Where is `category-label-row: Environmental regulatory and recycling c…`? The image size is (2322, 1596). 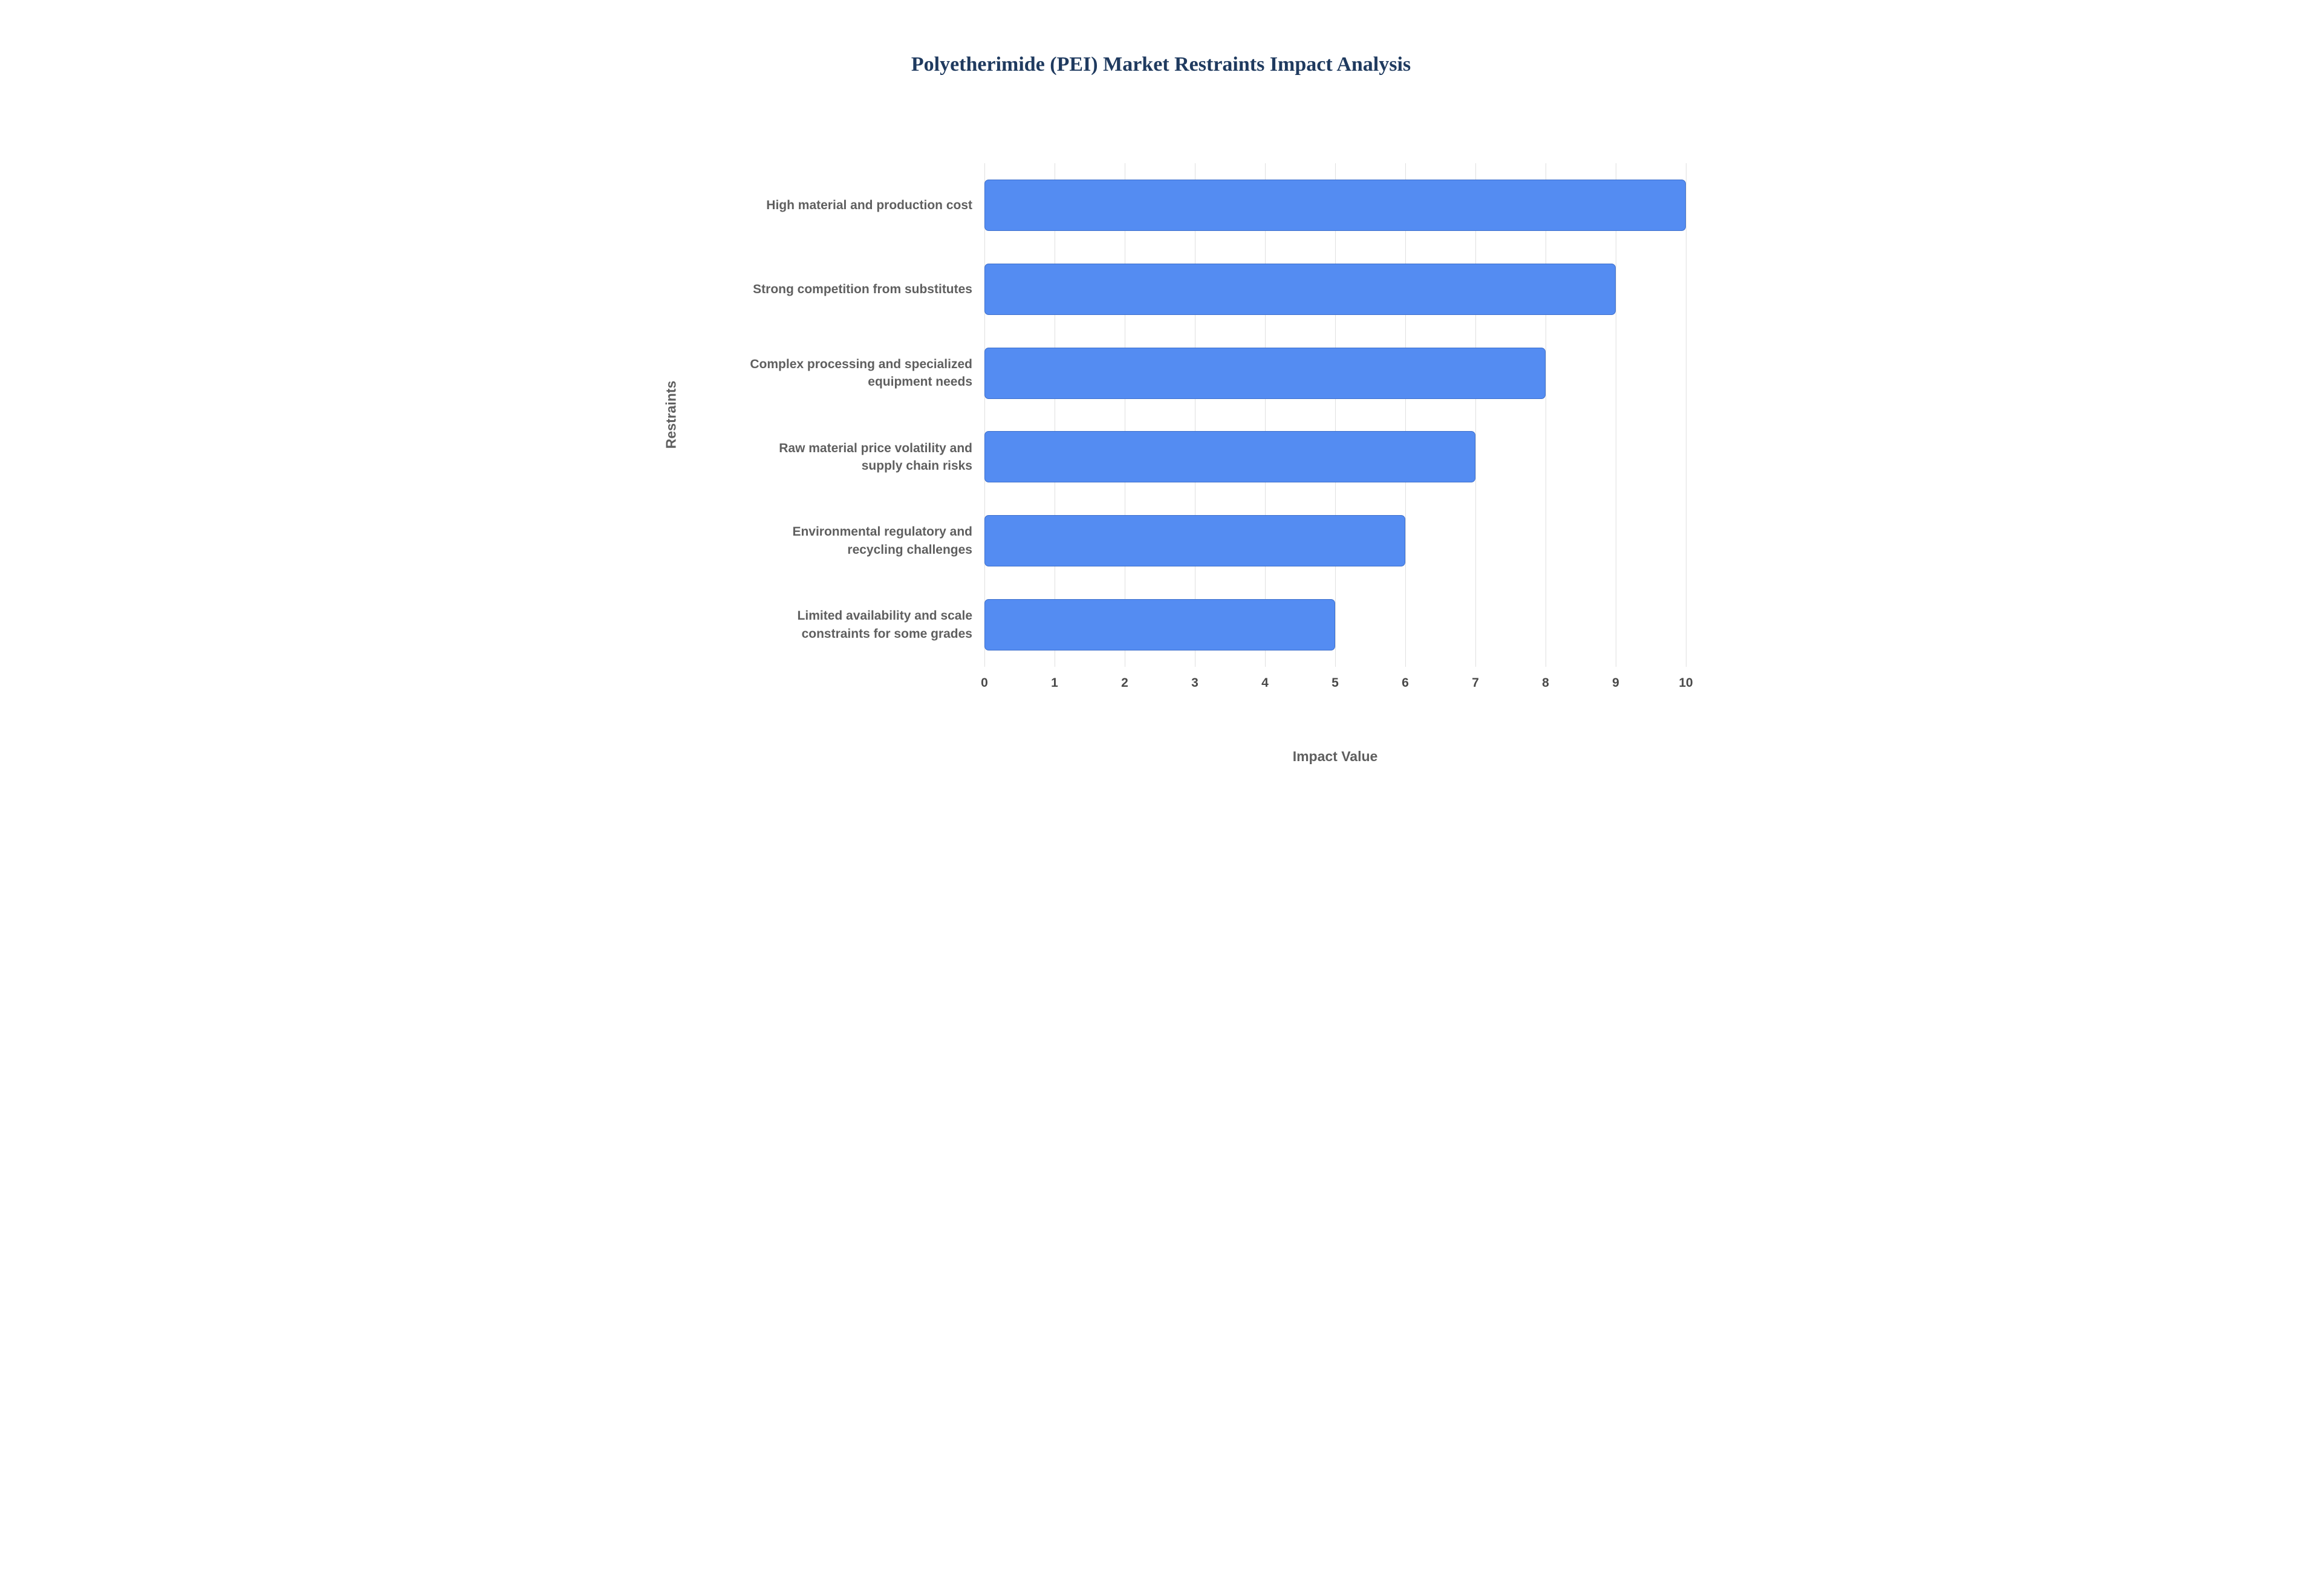 category-label-row: Environmental regulatory and recycling c… is located at coordinates (849, 541).